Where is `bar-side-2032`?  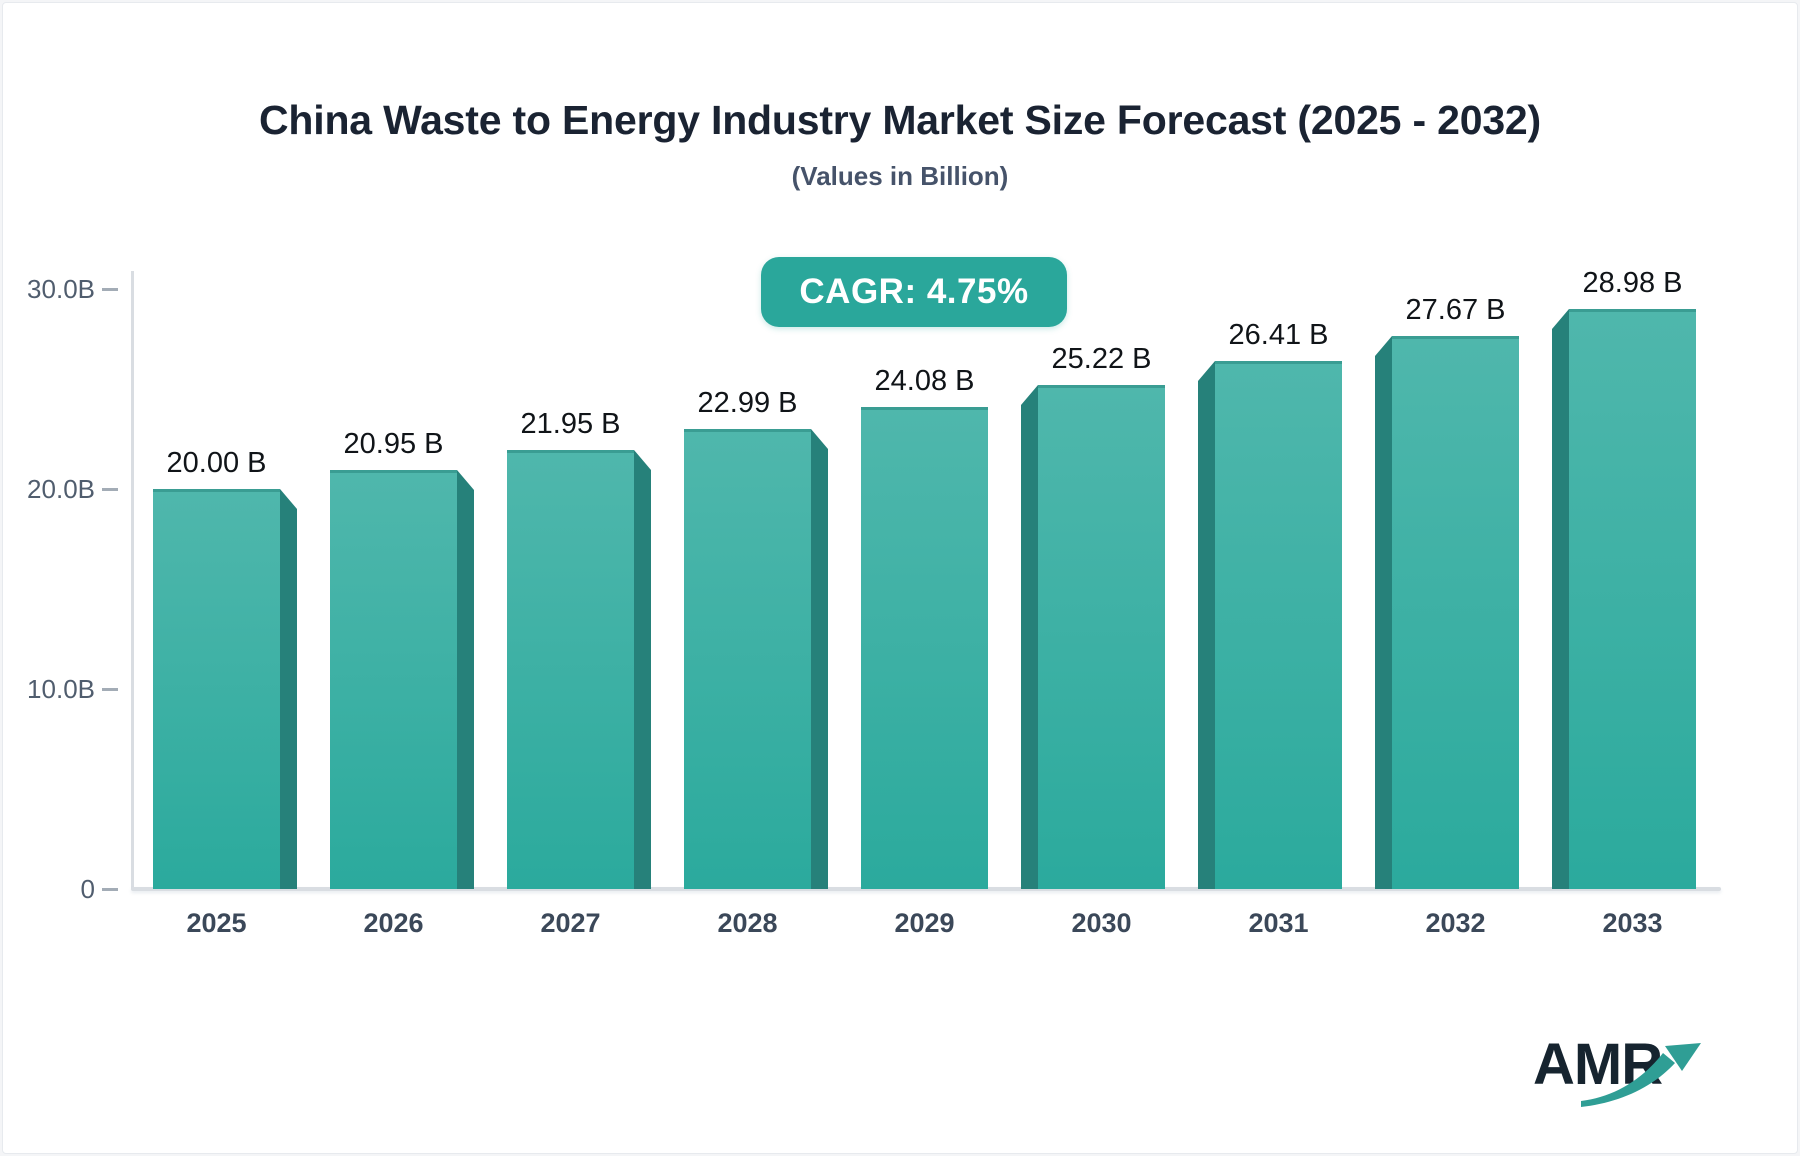
bar-side-2032 is located at coordinates (1383, 612).